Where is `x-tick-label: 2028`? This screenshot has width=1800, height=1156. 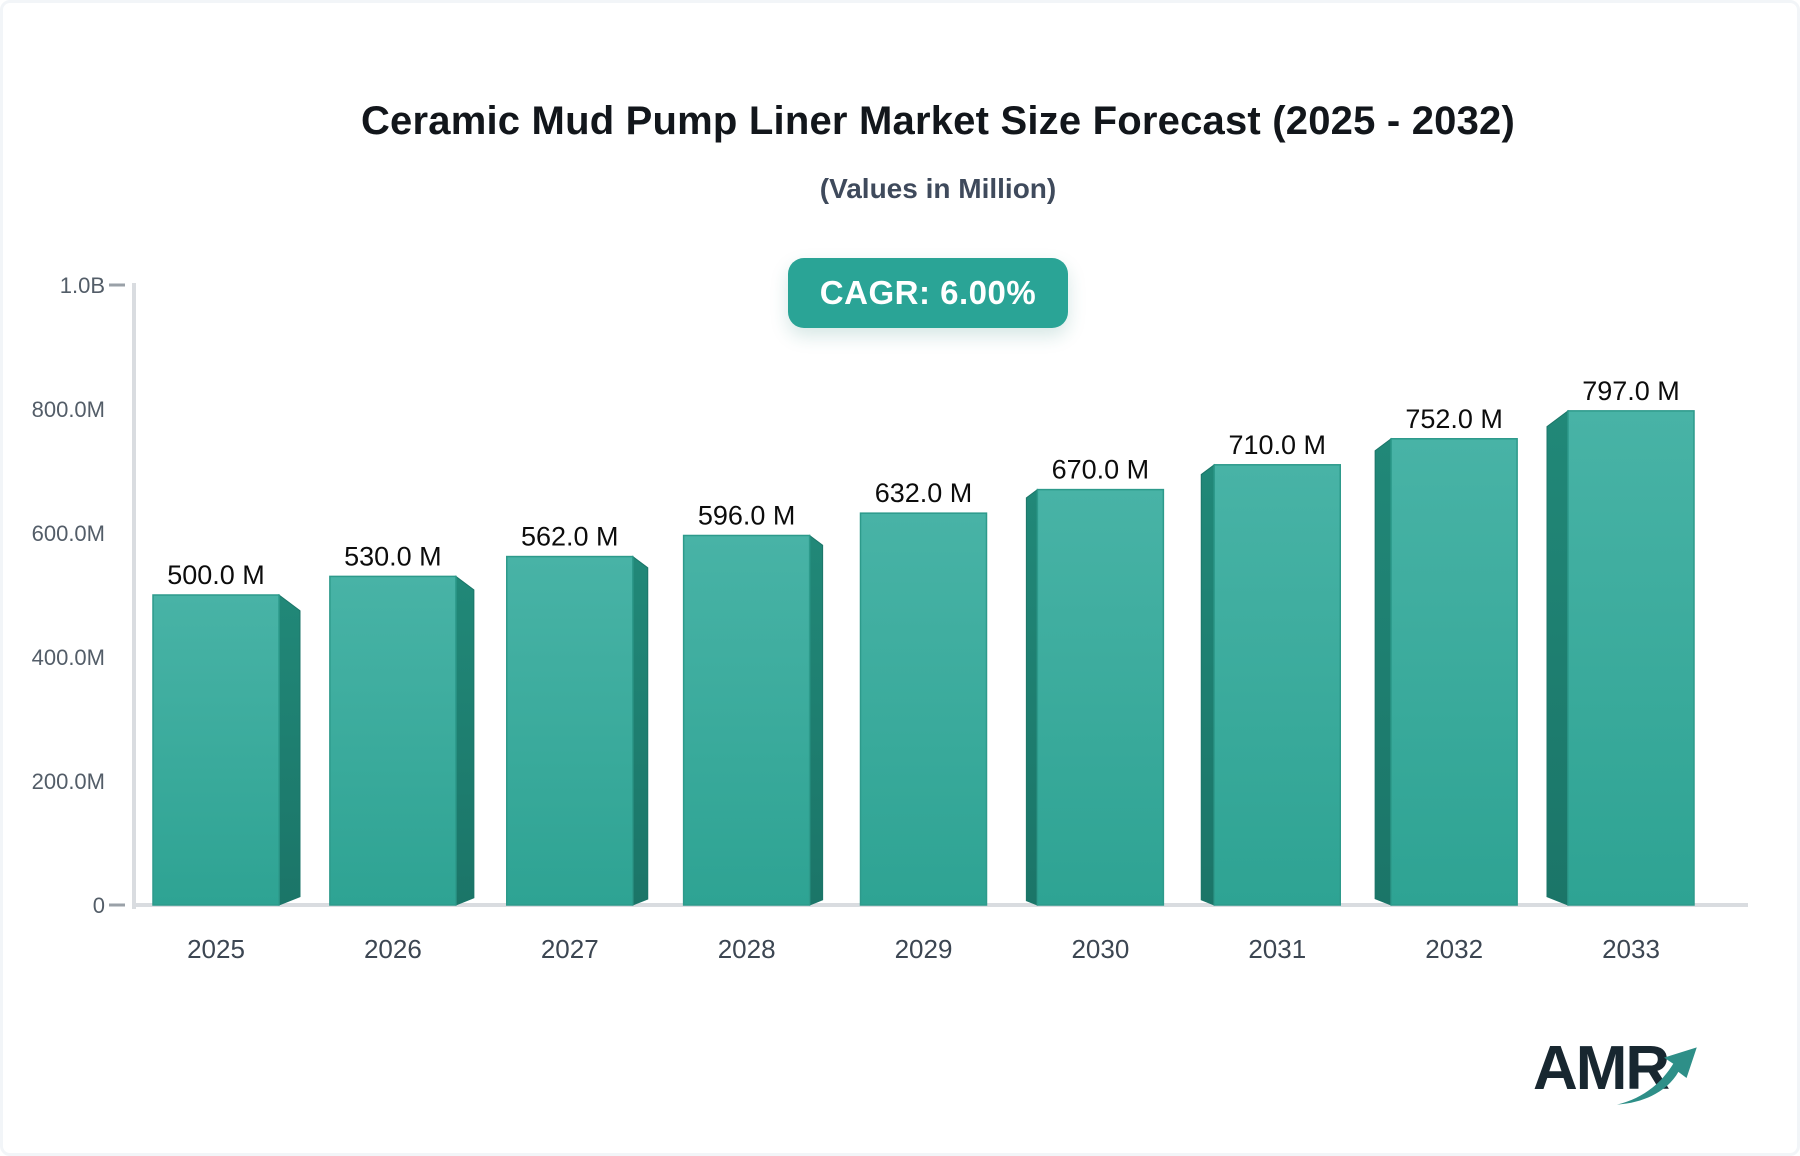
x-tick-label: 2028 is located at coordinates (747, 949).